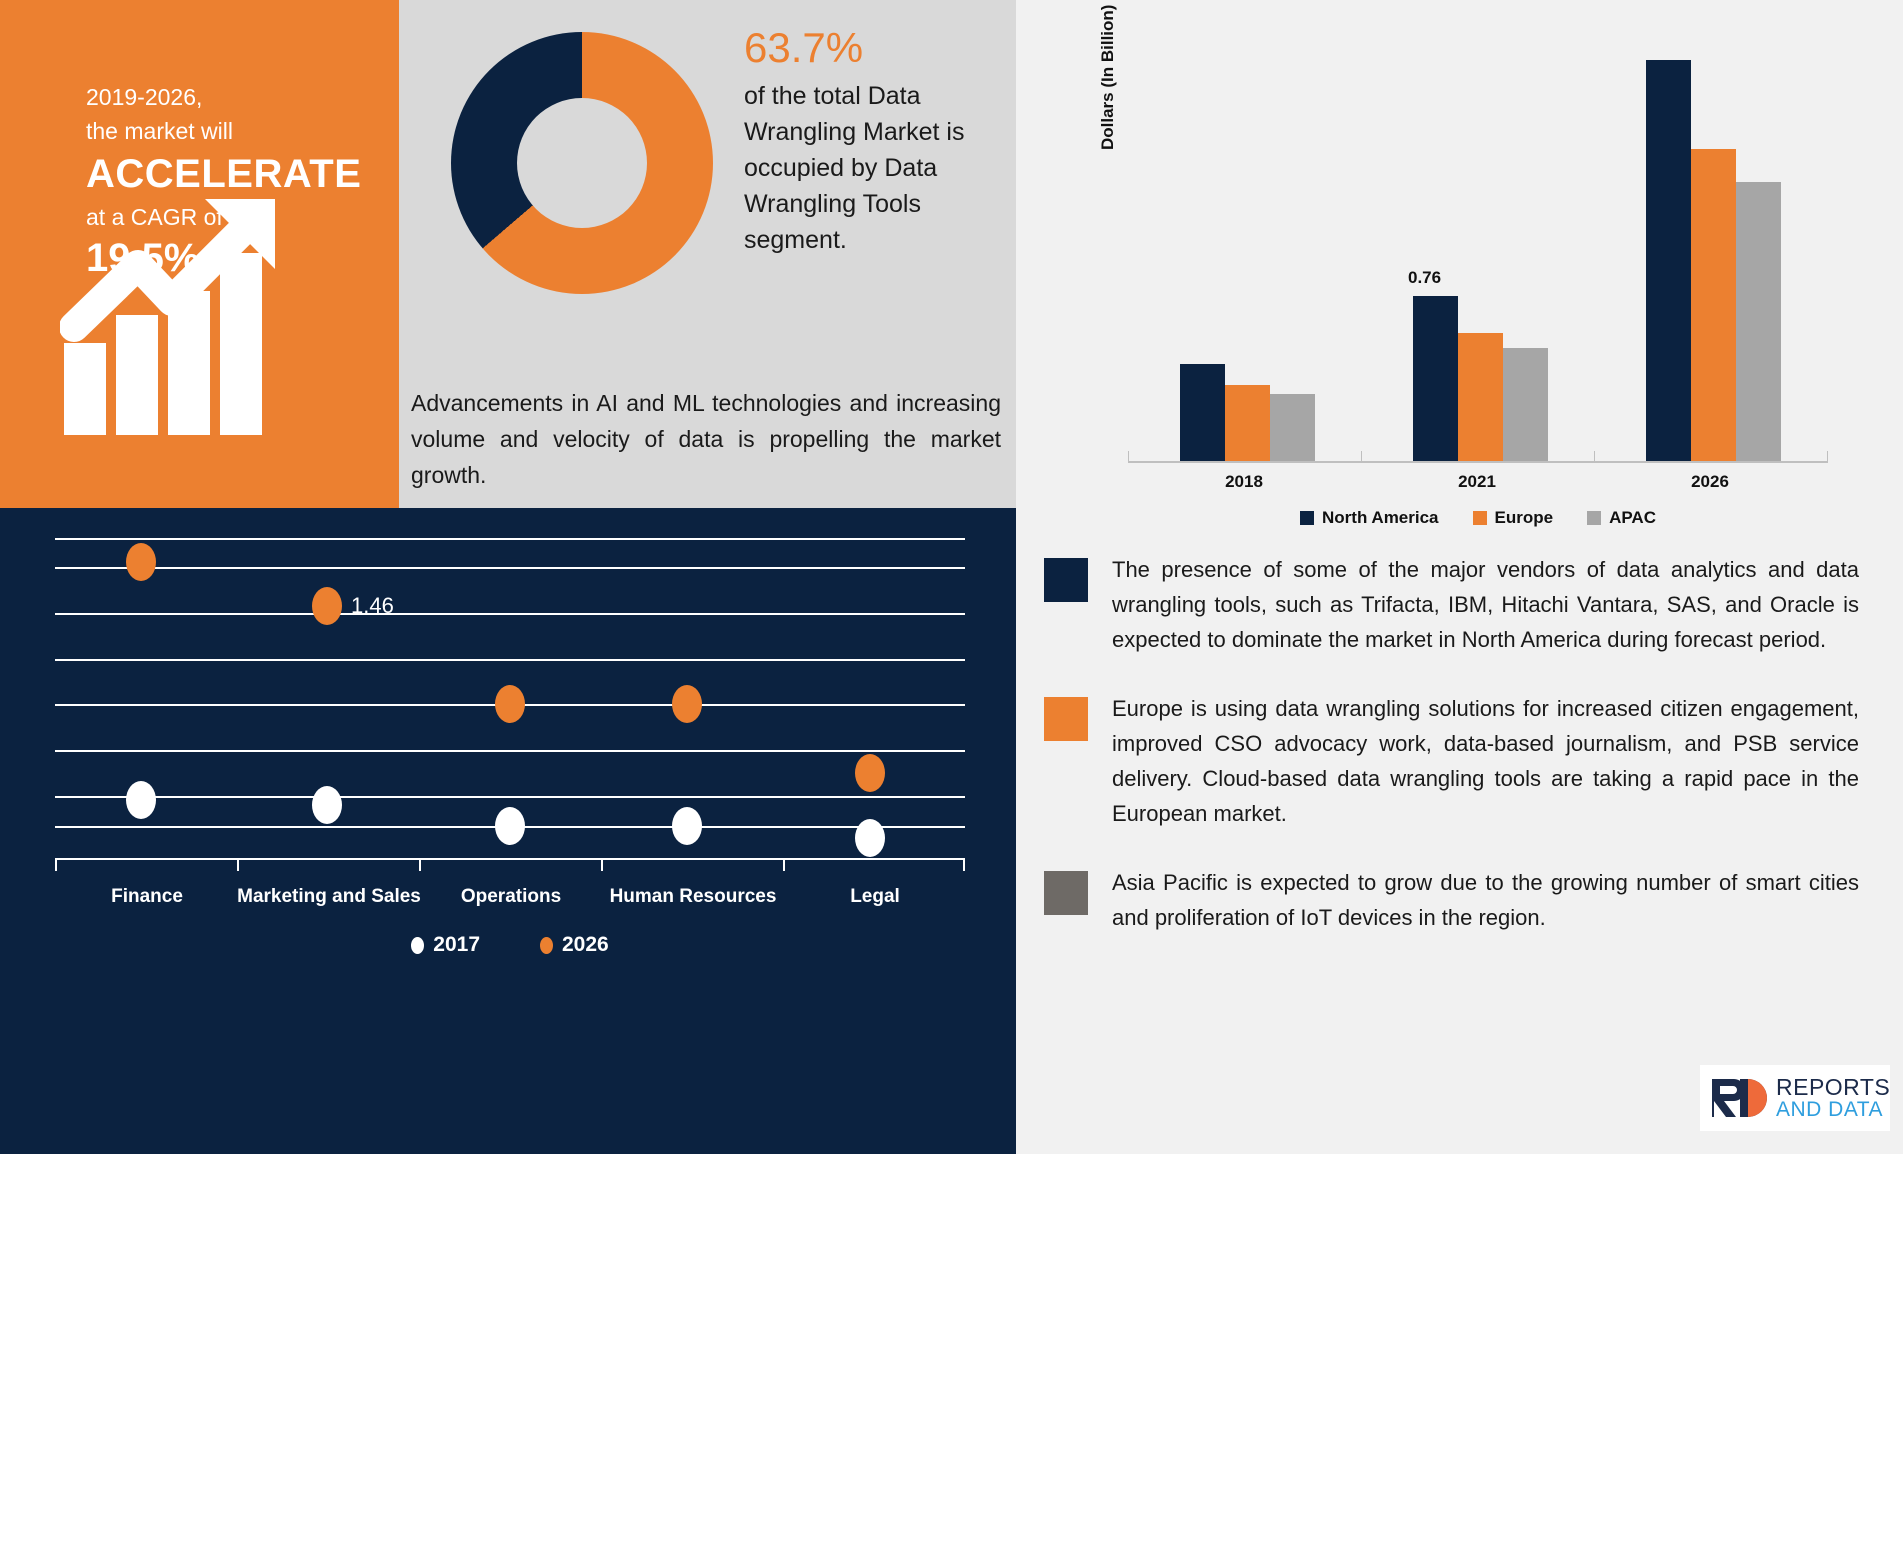 The width and height of the screenshot is (1903, 1545). I want to click on donut-hole, so click(582, 163).